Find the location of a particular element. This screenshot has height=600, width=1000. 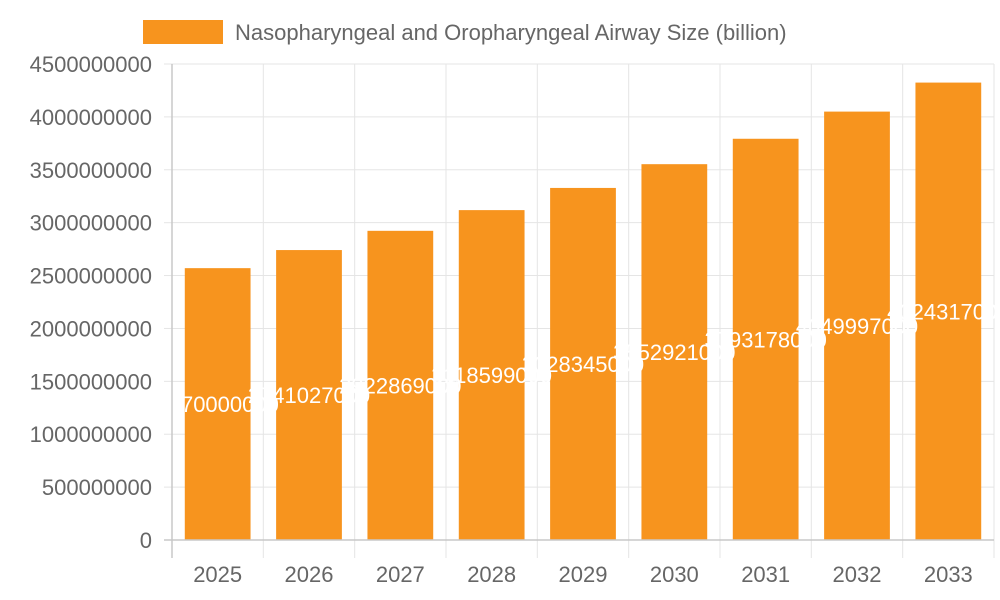

y-tick-label: 2000000000 is located at coordinates (91, 328).